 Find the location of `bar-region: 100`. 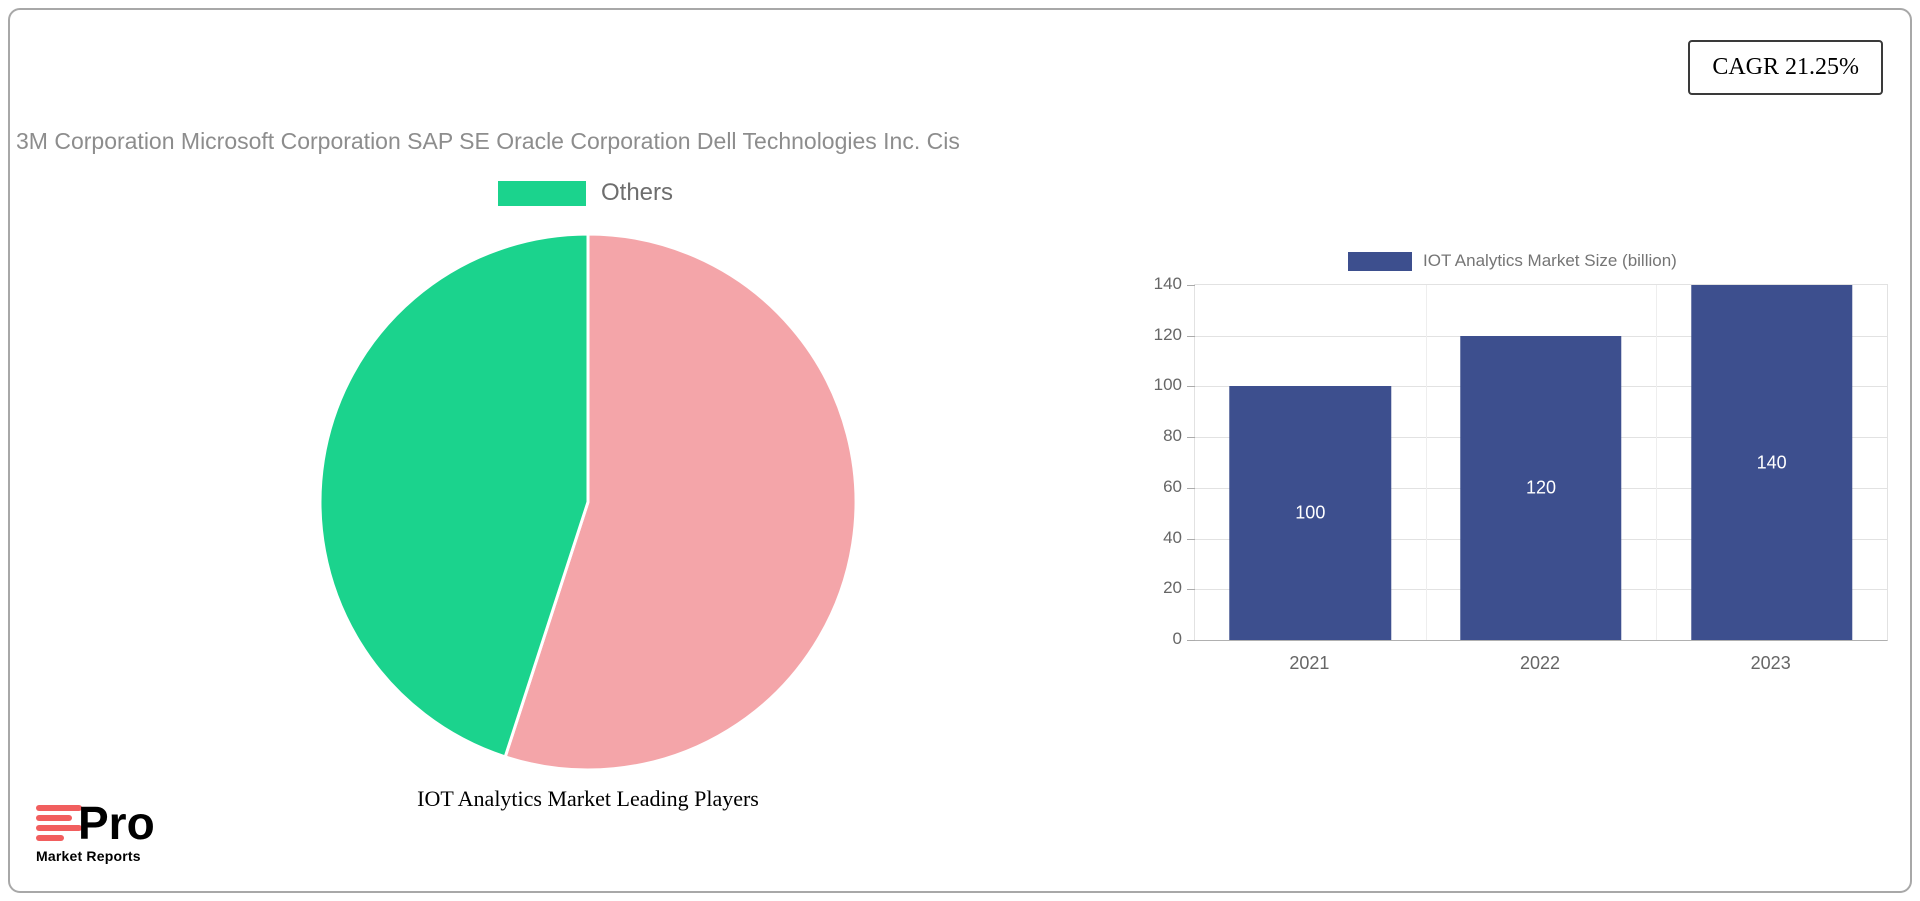

bar-region: 100 is located at coordinates (1310, 462).